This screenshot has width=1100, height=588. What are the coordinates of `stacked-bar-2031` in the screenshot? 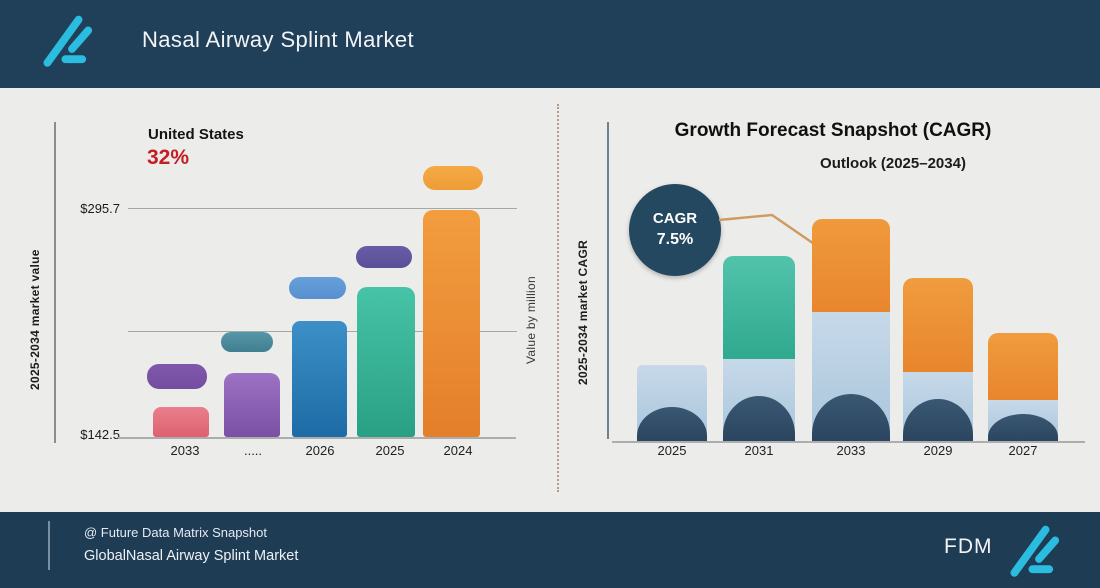 It's located at (759, 348).